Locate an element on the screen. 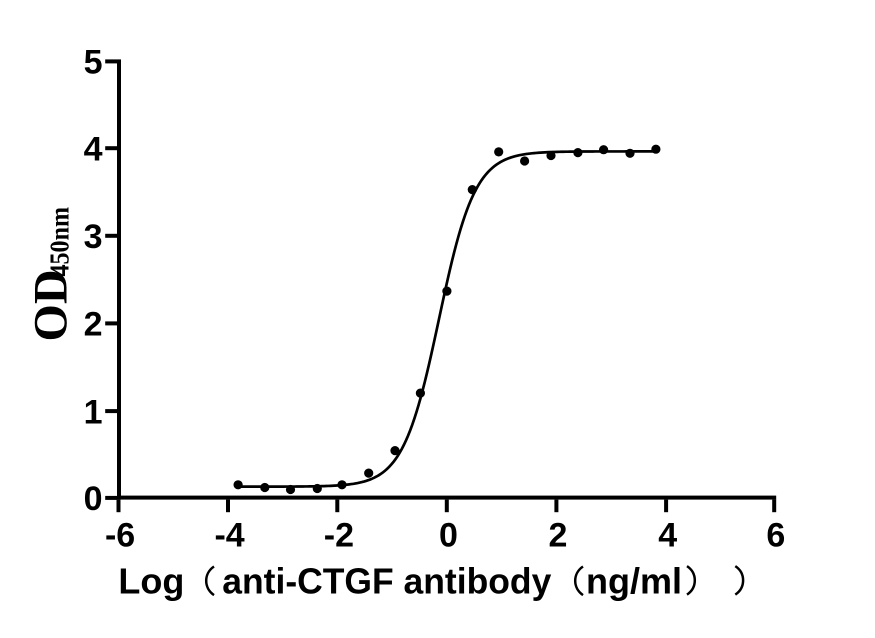 The width and height of the screenshot is (875, 638). svg-text: OD is located at coordinates (51, 306).